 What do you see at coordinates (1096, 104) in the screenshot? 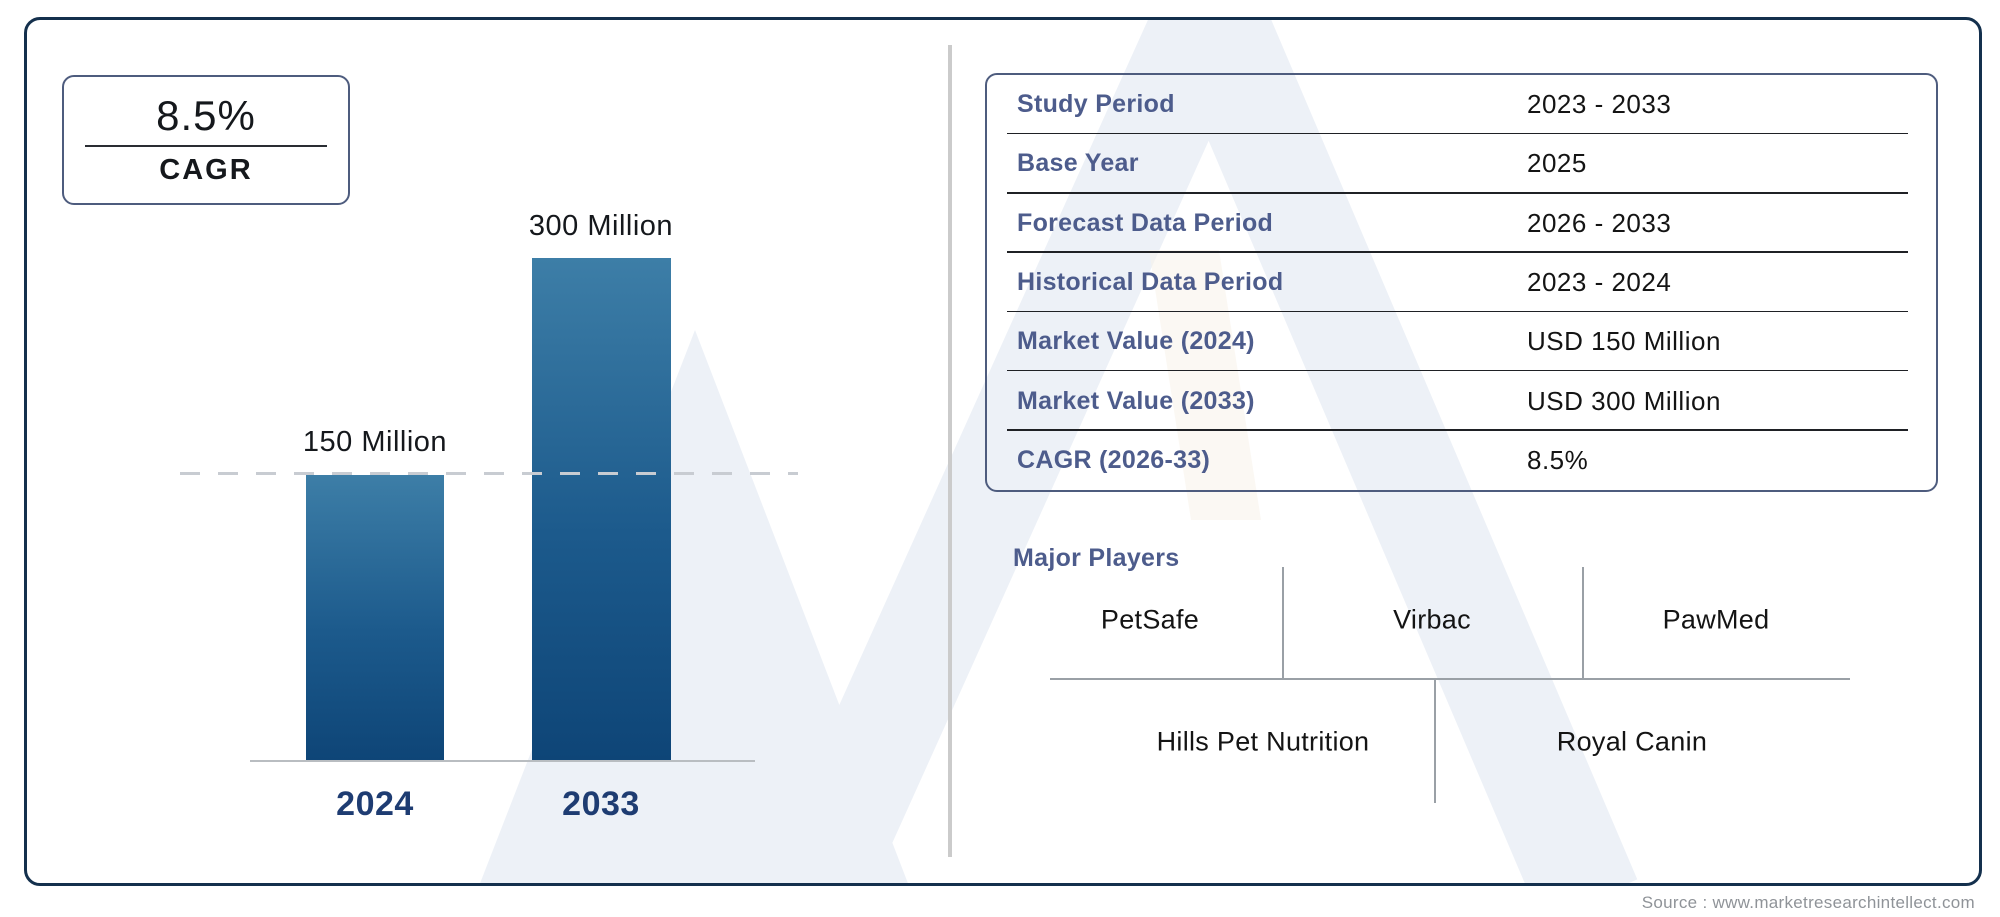
I see `table-row-label: Study Period` at bounding box center [1096, 104].